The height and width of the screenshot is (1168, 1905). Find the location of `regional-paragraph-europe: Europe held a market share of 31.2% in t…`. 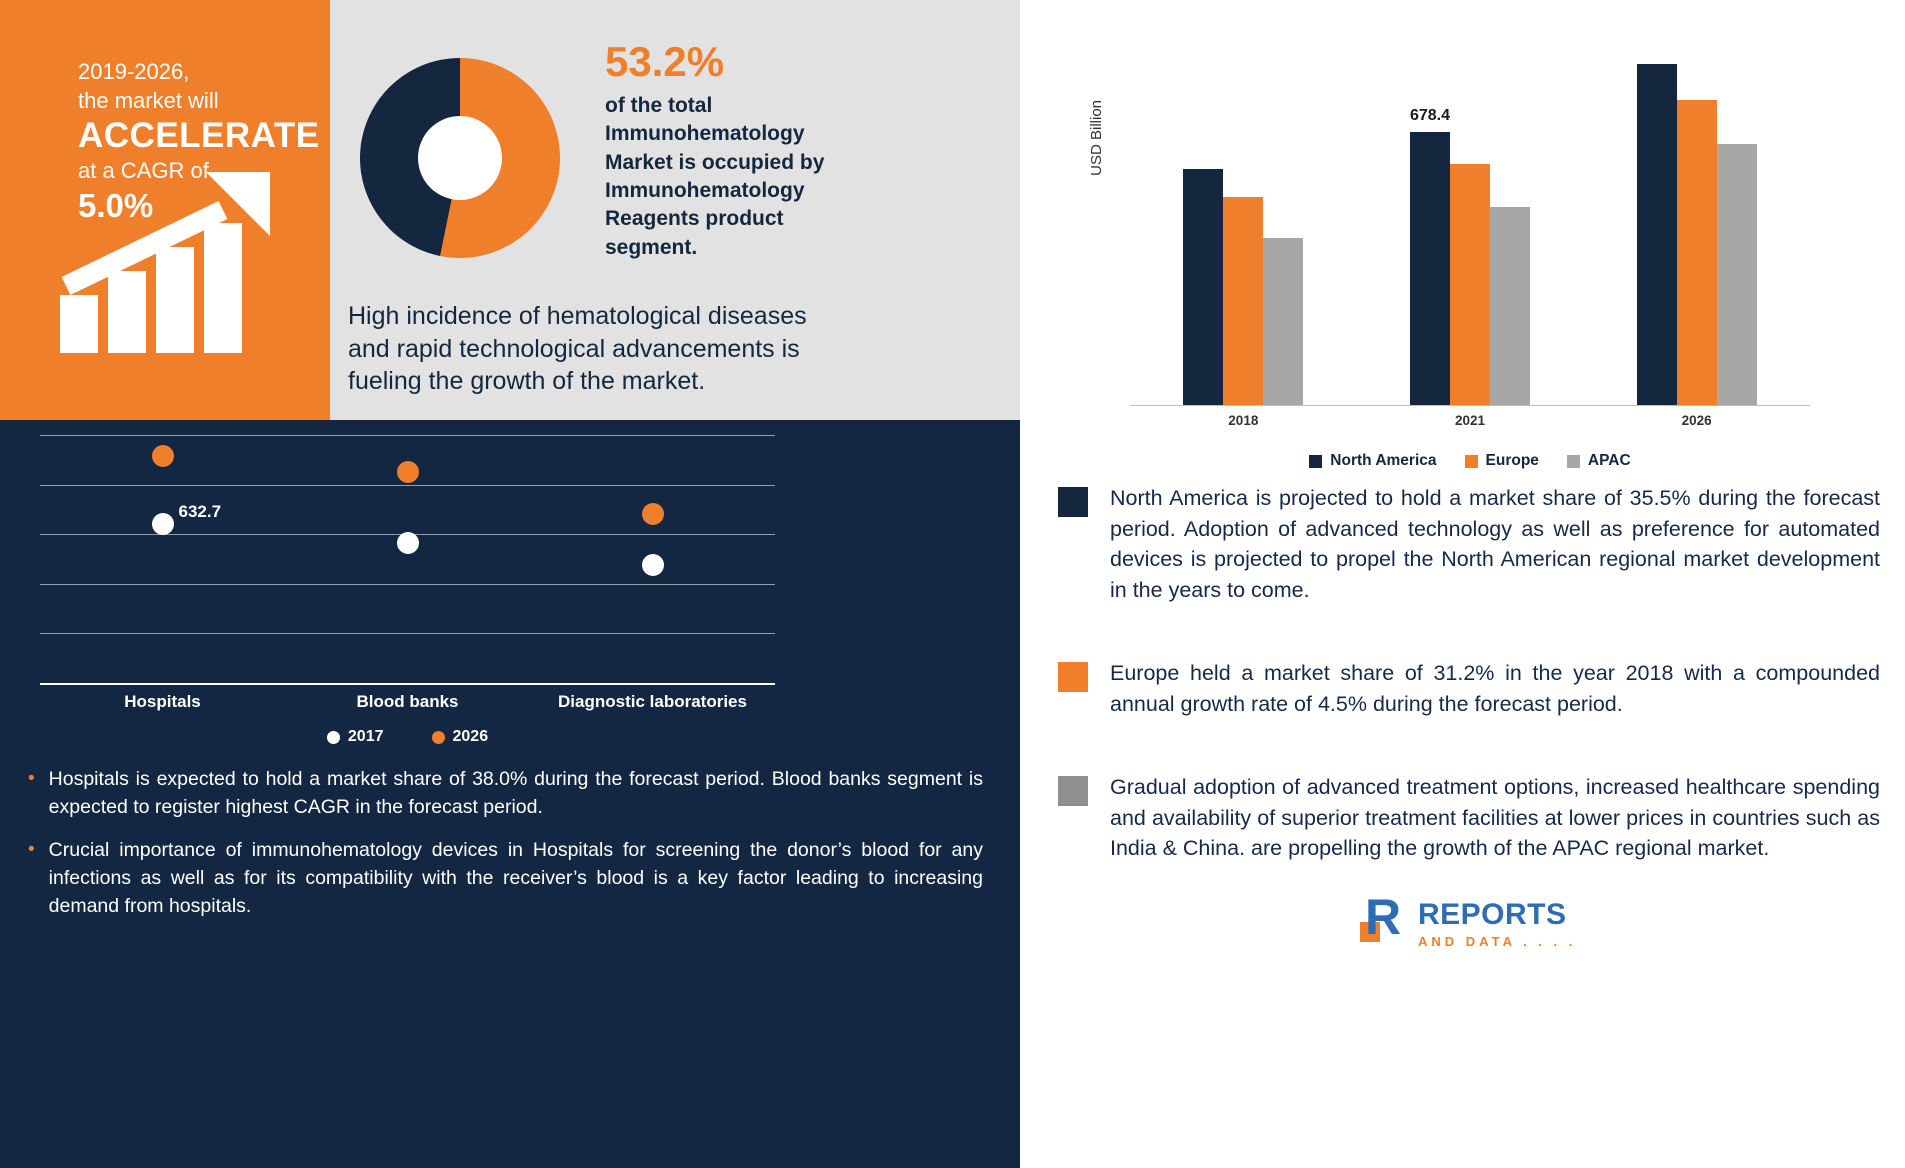

regional-paragraph-europe: Europe held a market share of 31.2% in t… is located at coordinates (1469, 688).